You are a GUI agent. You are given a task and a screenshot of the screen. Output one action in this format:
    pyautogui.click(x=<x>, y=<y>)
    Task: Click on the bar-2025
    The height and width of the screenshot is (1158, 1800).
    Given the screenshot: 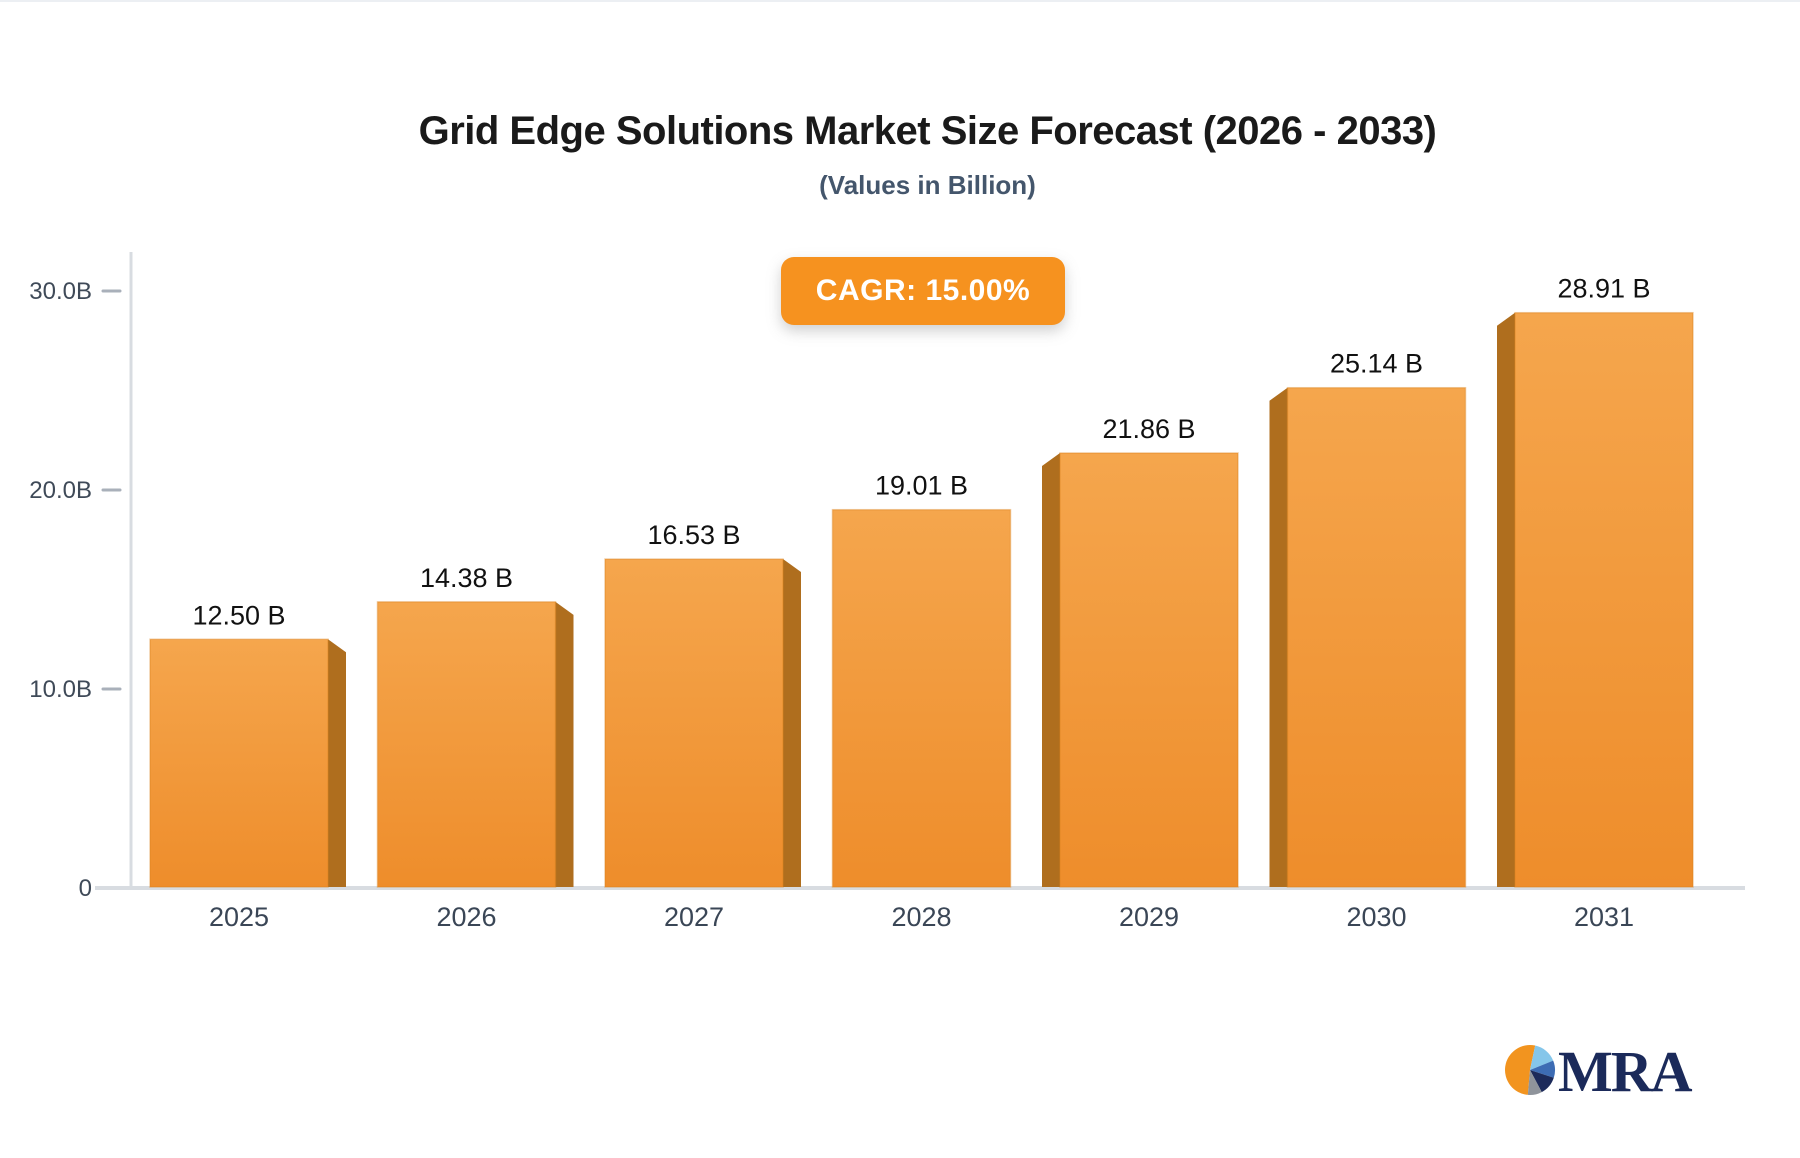 What is the action you would take?
    pyautogui.click(x=239, y=763)
    